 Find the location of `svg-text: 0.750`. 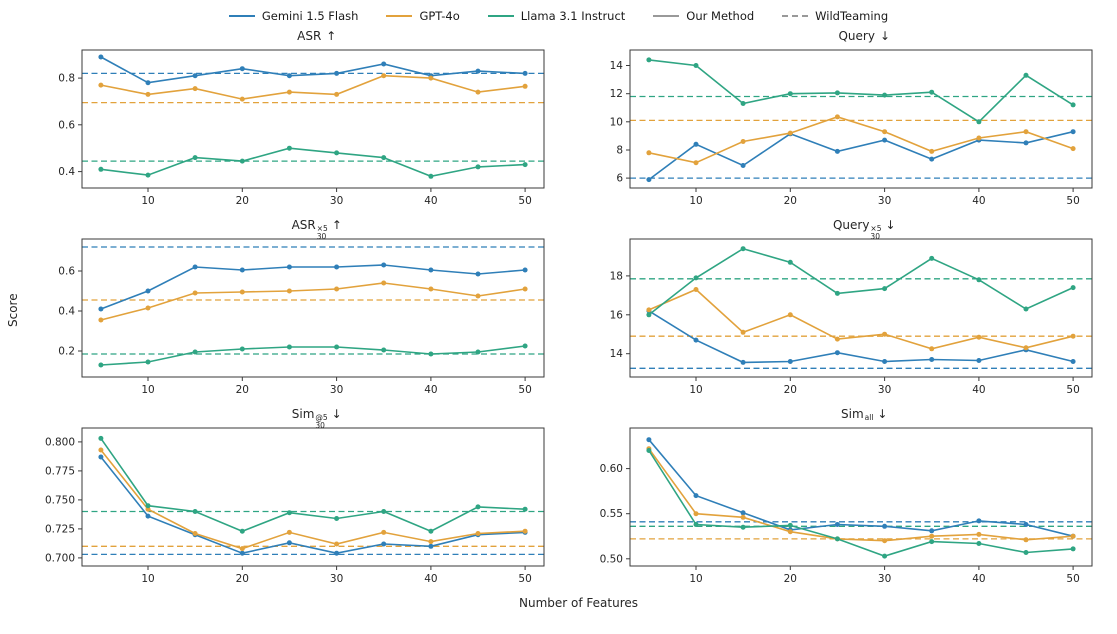

svg-text: 0.750 is located at coordinates (60, 500).